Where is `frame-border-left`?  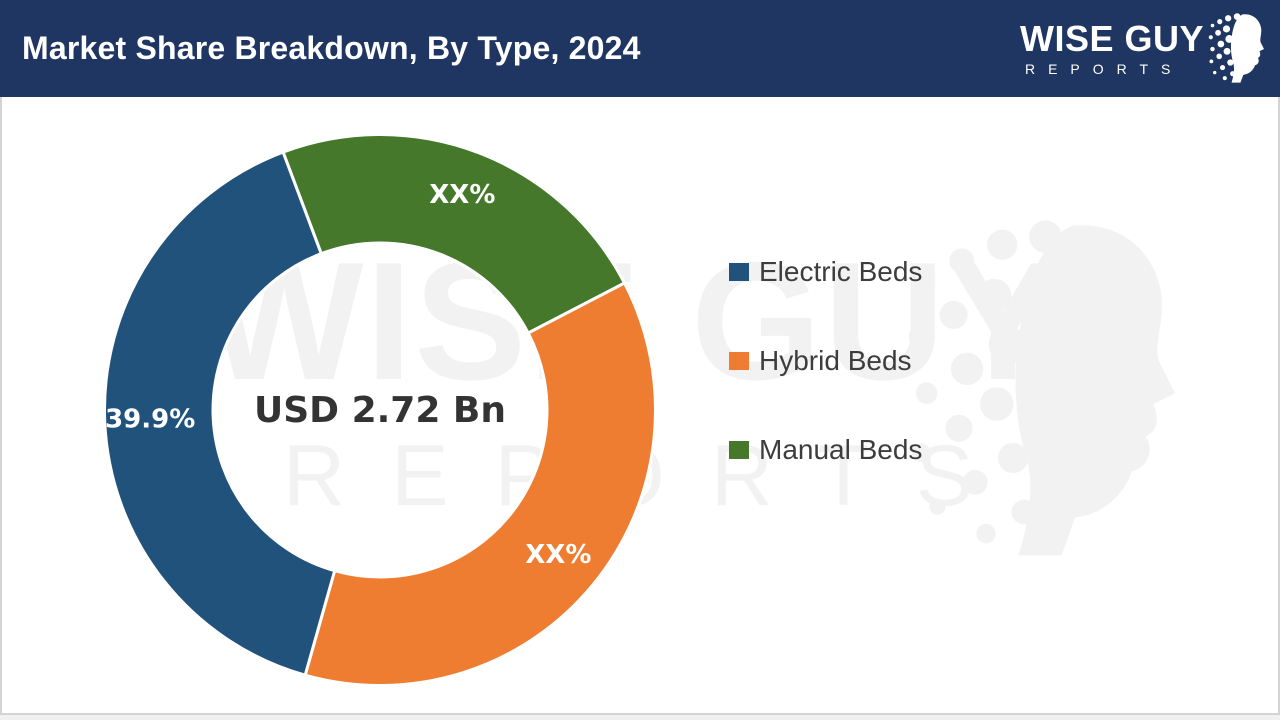 frame-border-left is located at coordinates (1, 408).